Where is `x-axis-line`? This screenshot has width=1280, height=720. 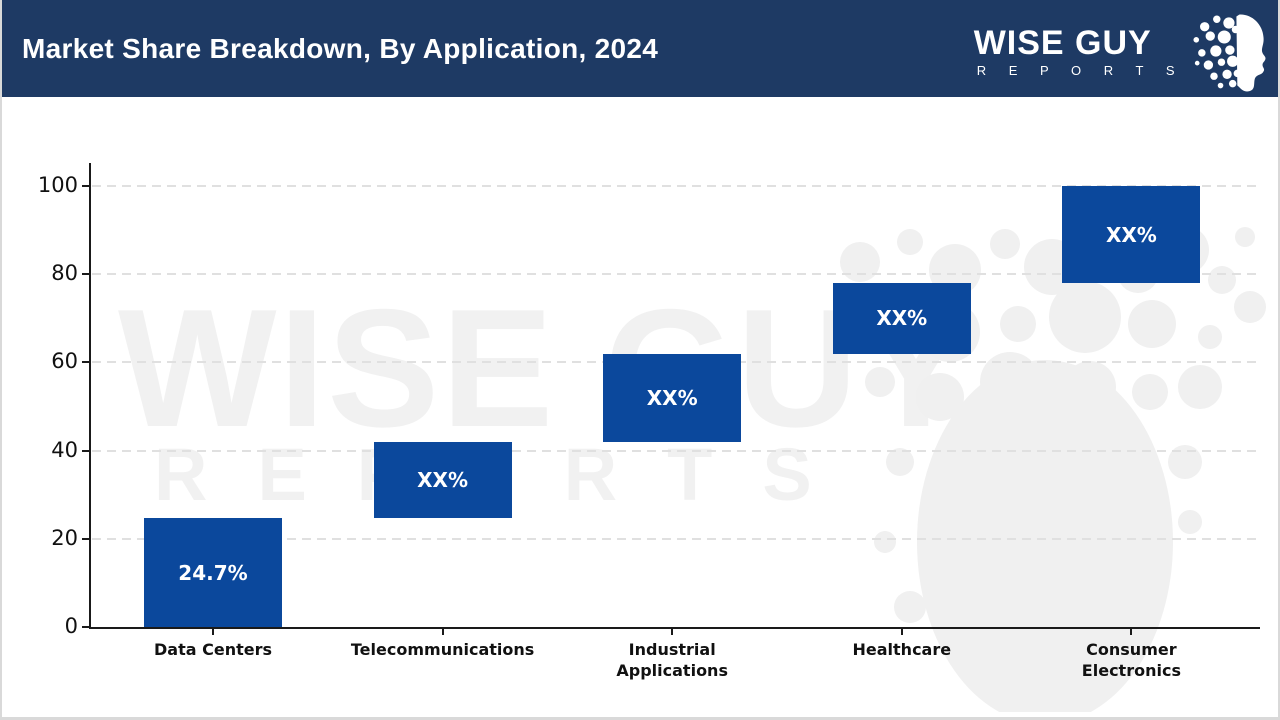
x-axis-line is located at coordinates (674, 628).